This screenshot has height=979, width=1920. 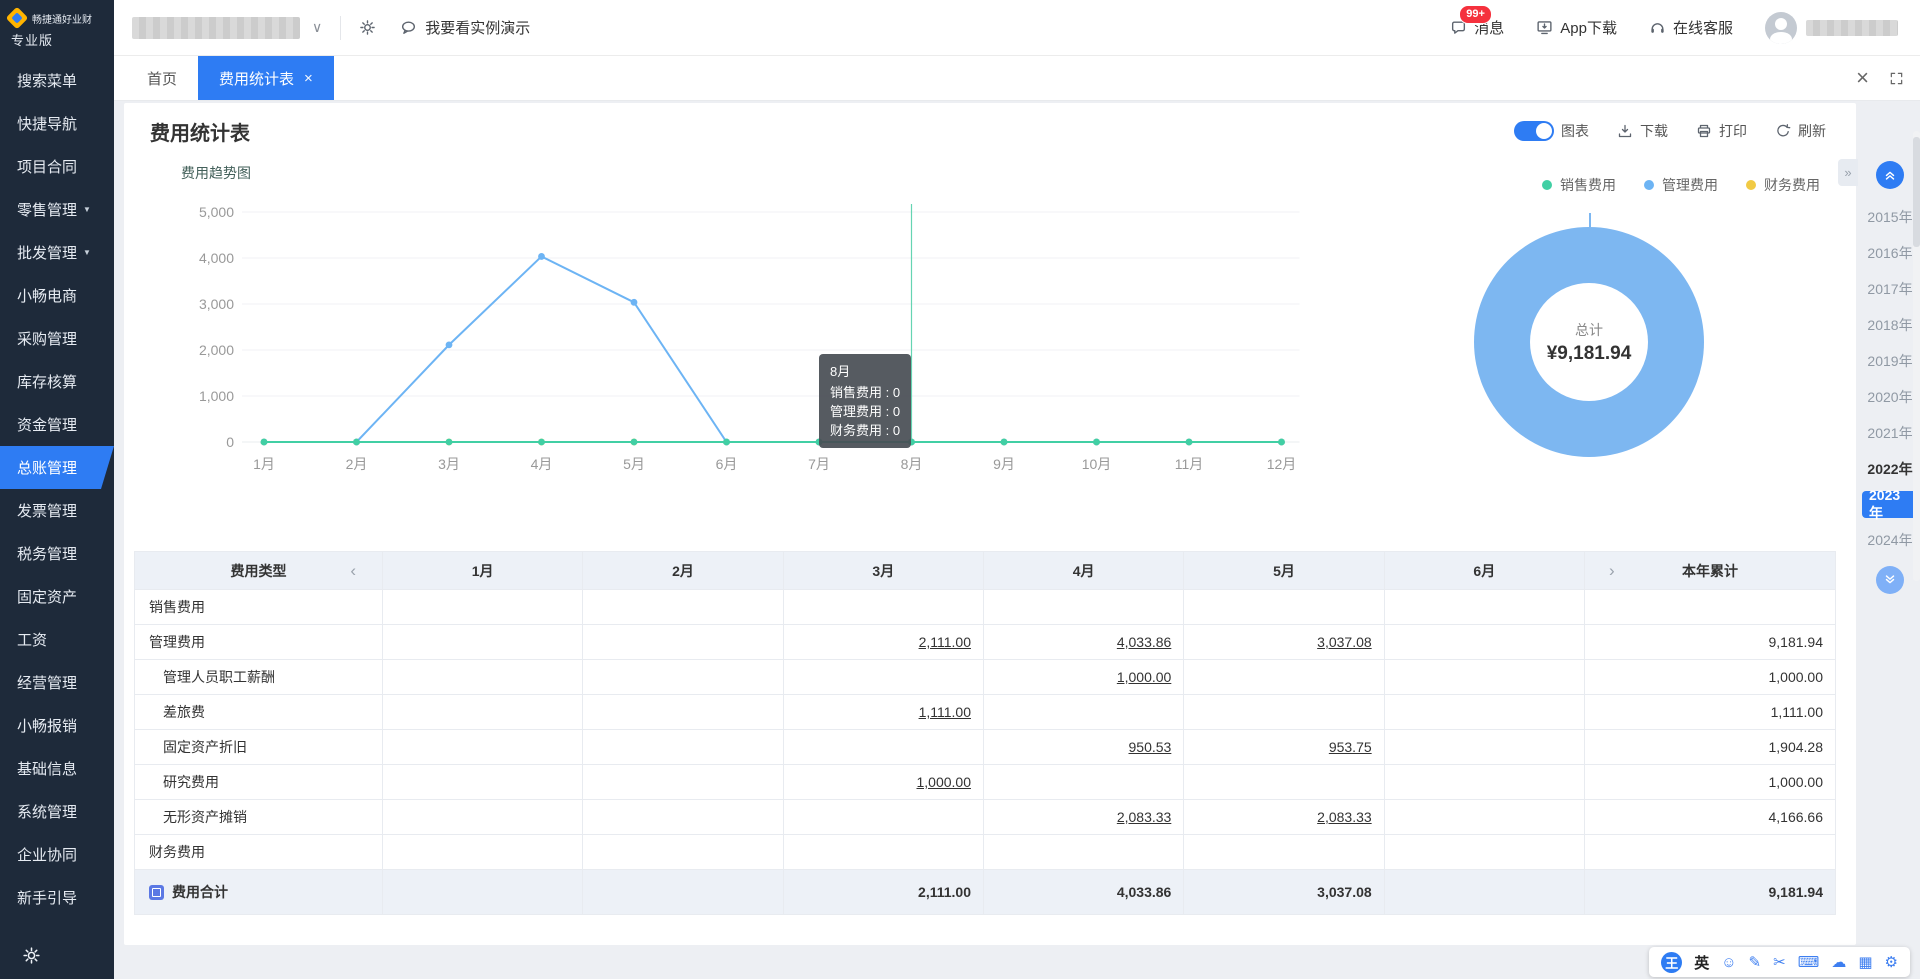 I want to click on smiley-icon: ☺, so click(x=1729, y=962).